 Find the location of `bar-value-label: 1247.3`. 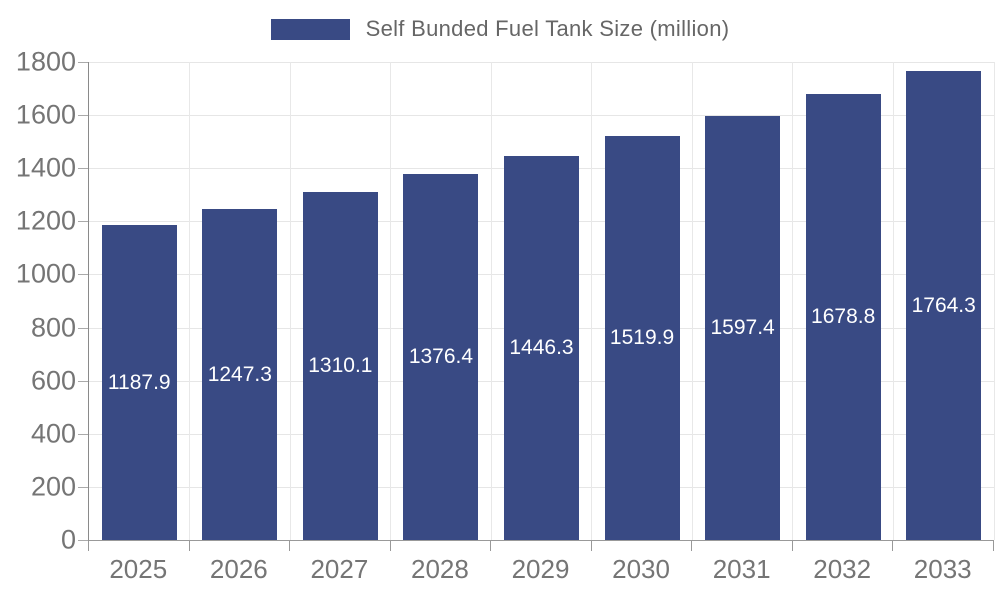

bar-value-label: 1247.3 is located at coordinates (239, 374).